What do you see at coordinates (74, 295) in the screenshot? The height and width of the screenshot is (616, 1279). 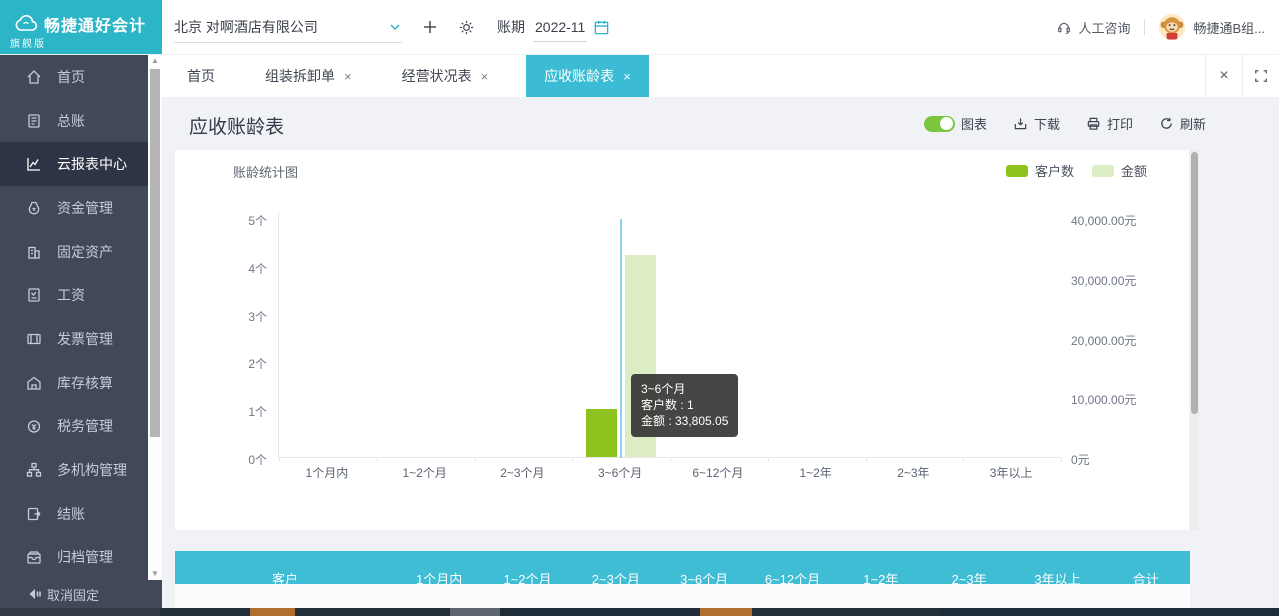 I see `sidebar-item-salary: 工资` at bounding box center [74, 295].